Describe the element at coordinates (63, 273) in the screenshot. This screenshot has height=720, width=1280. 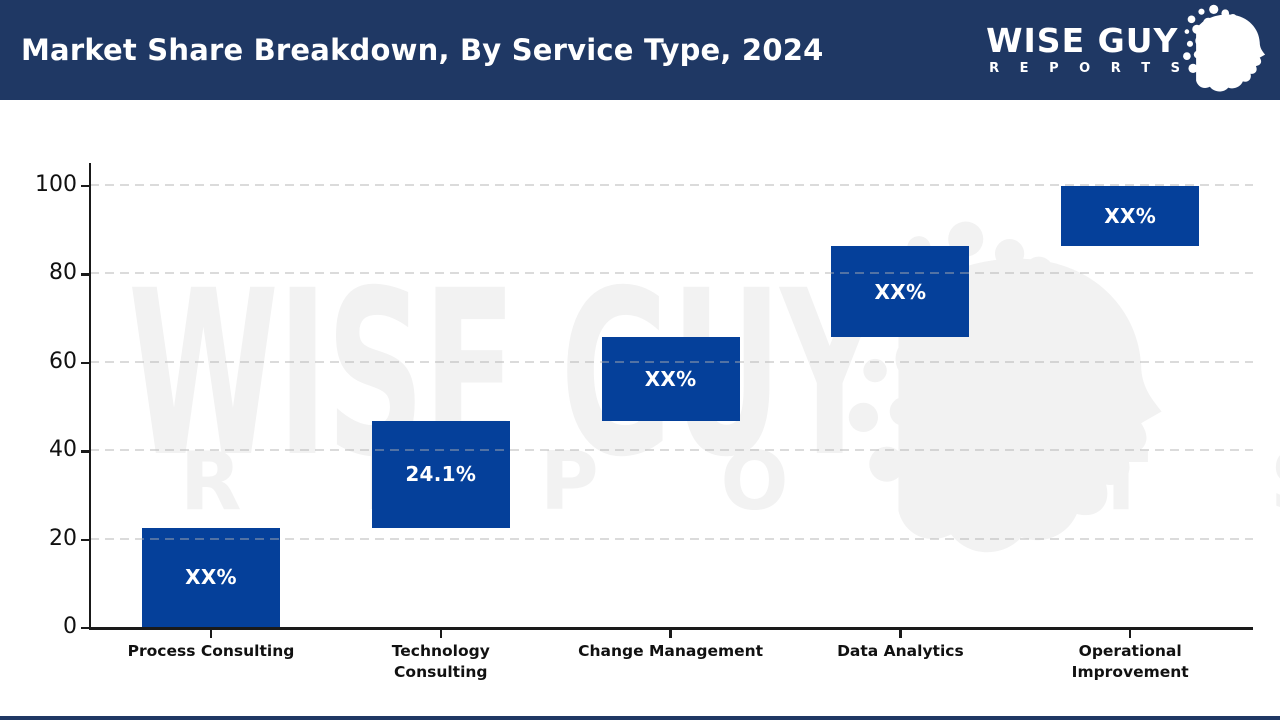
I see `y-tick-label: 80` at that location.